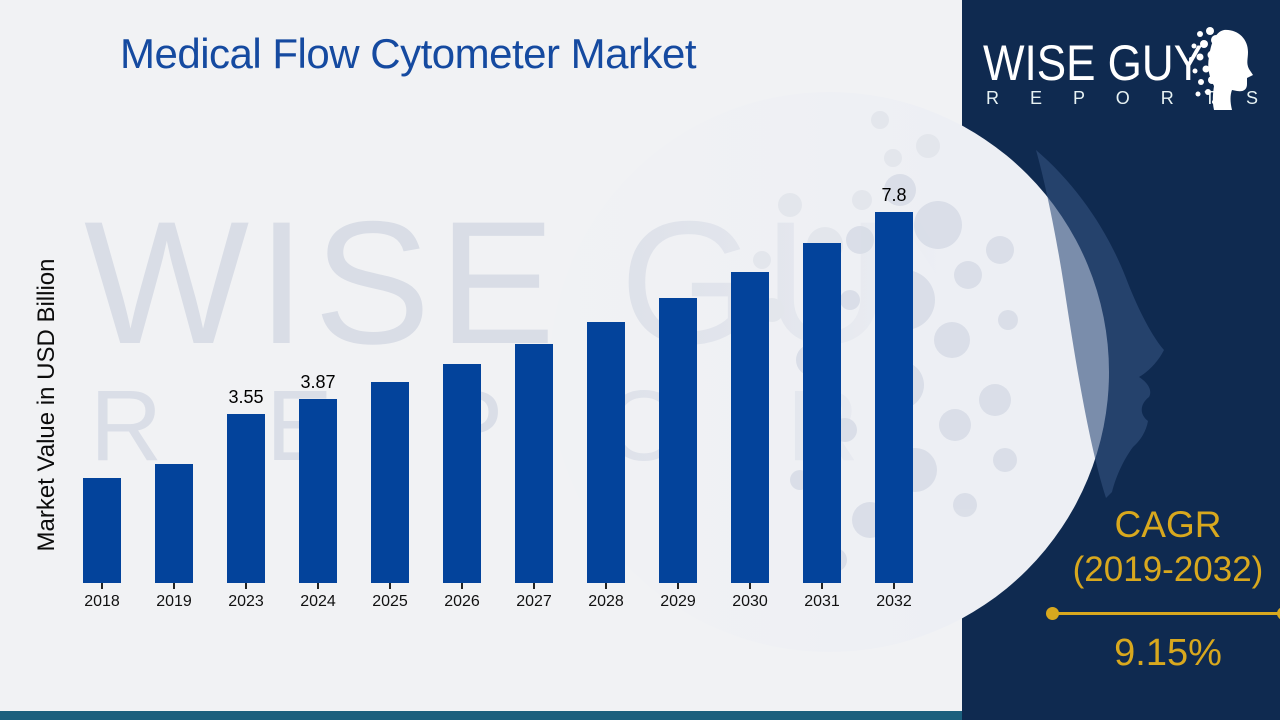  What do you see at coordinates (246, 397) in the screenshot?
I see `bar-value-label: 3.55` at bounding box center [246, 397].